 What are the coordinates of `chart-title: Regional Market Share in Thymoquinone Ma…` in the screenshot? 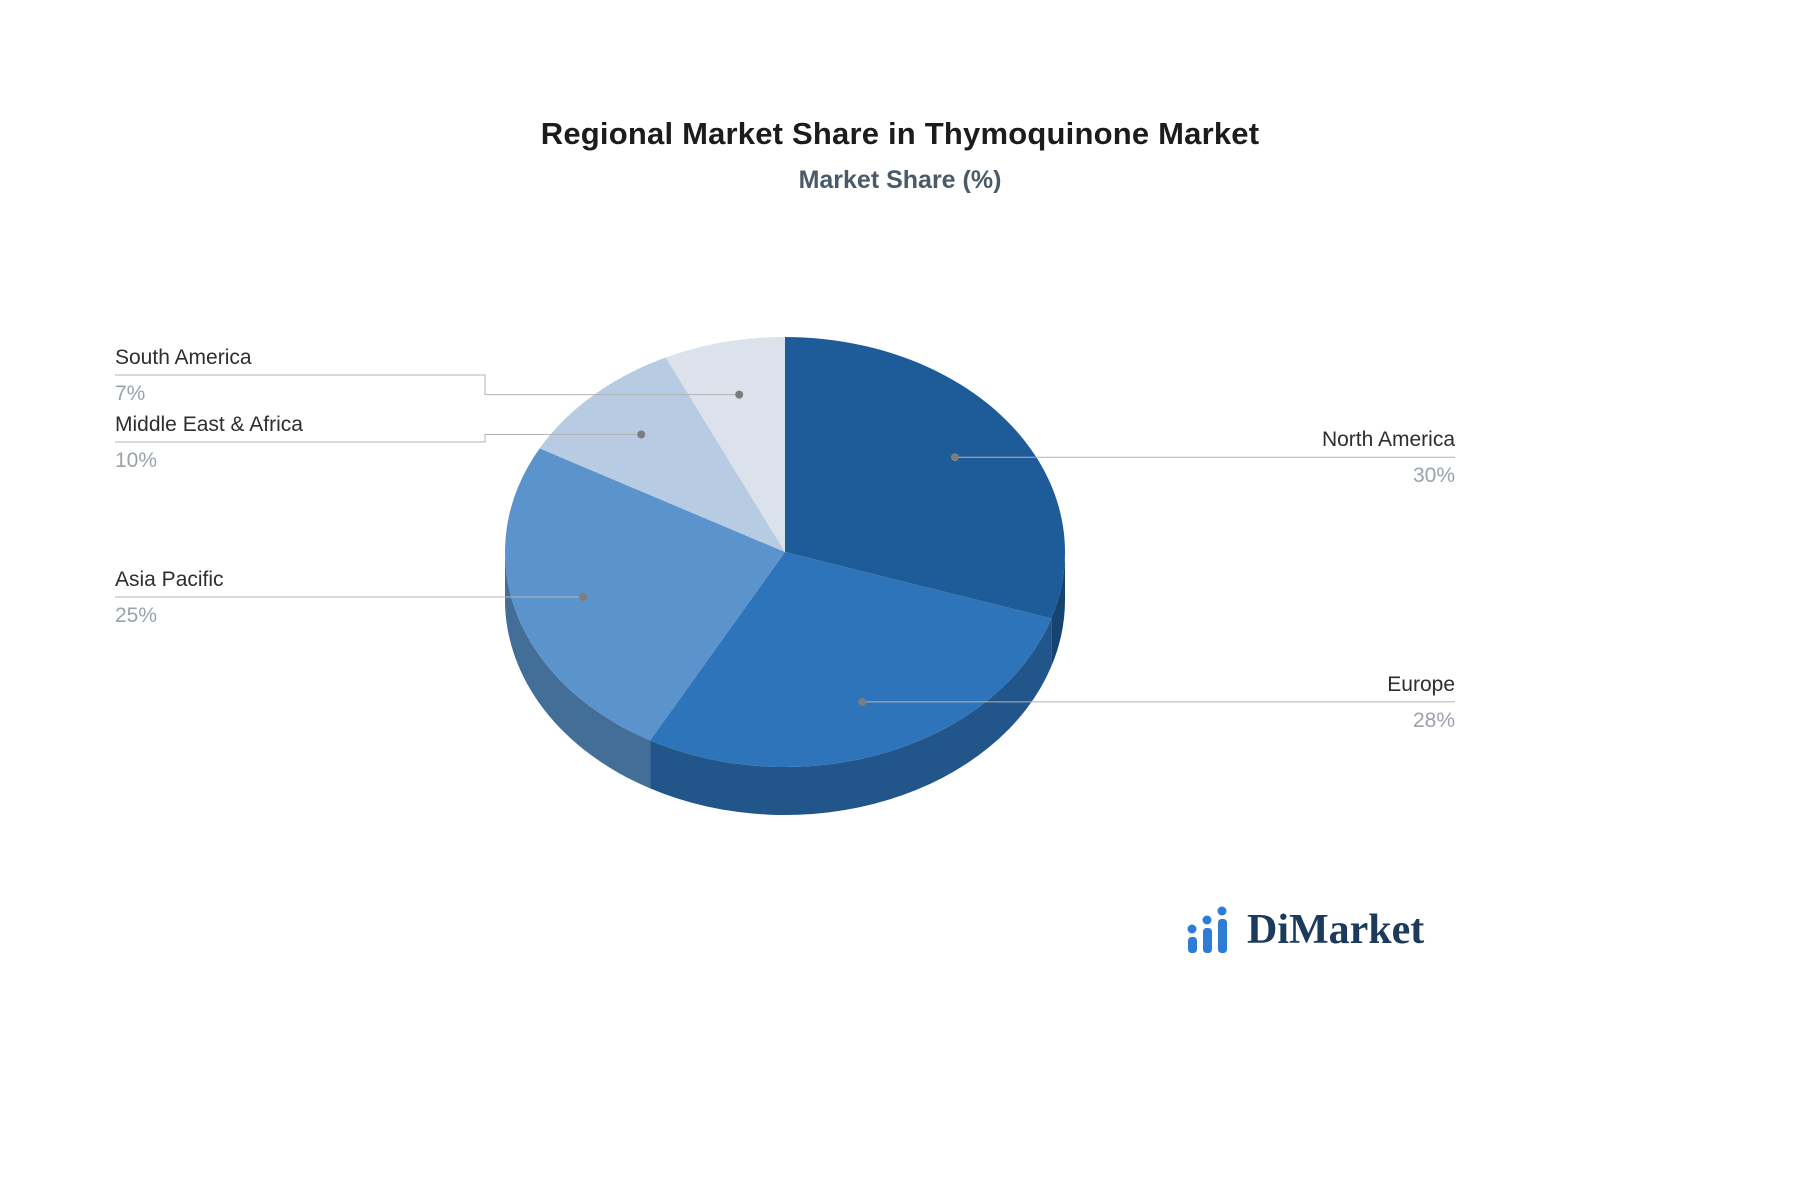 It's located at (900, 133).